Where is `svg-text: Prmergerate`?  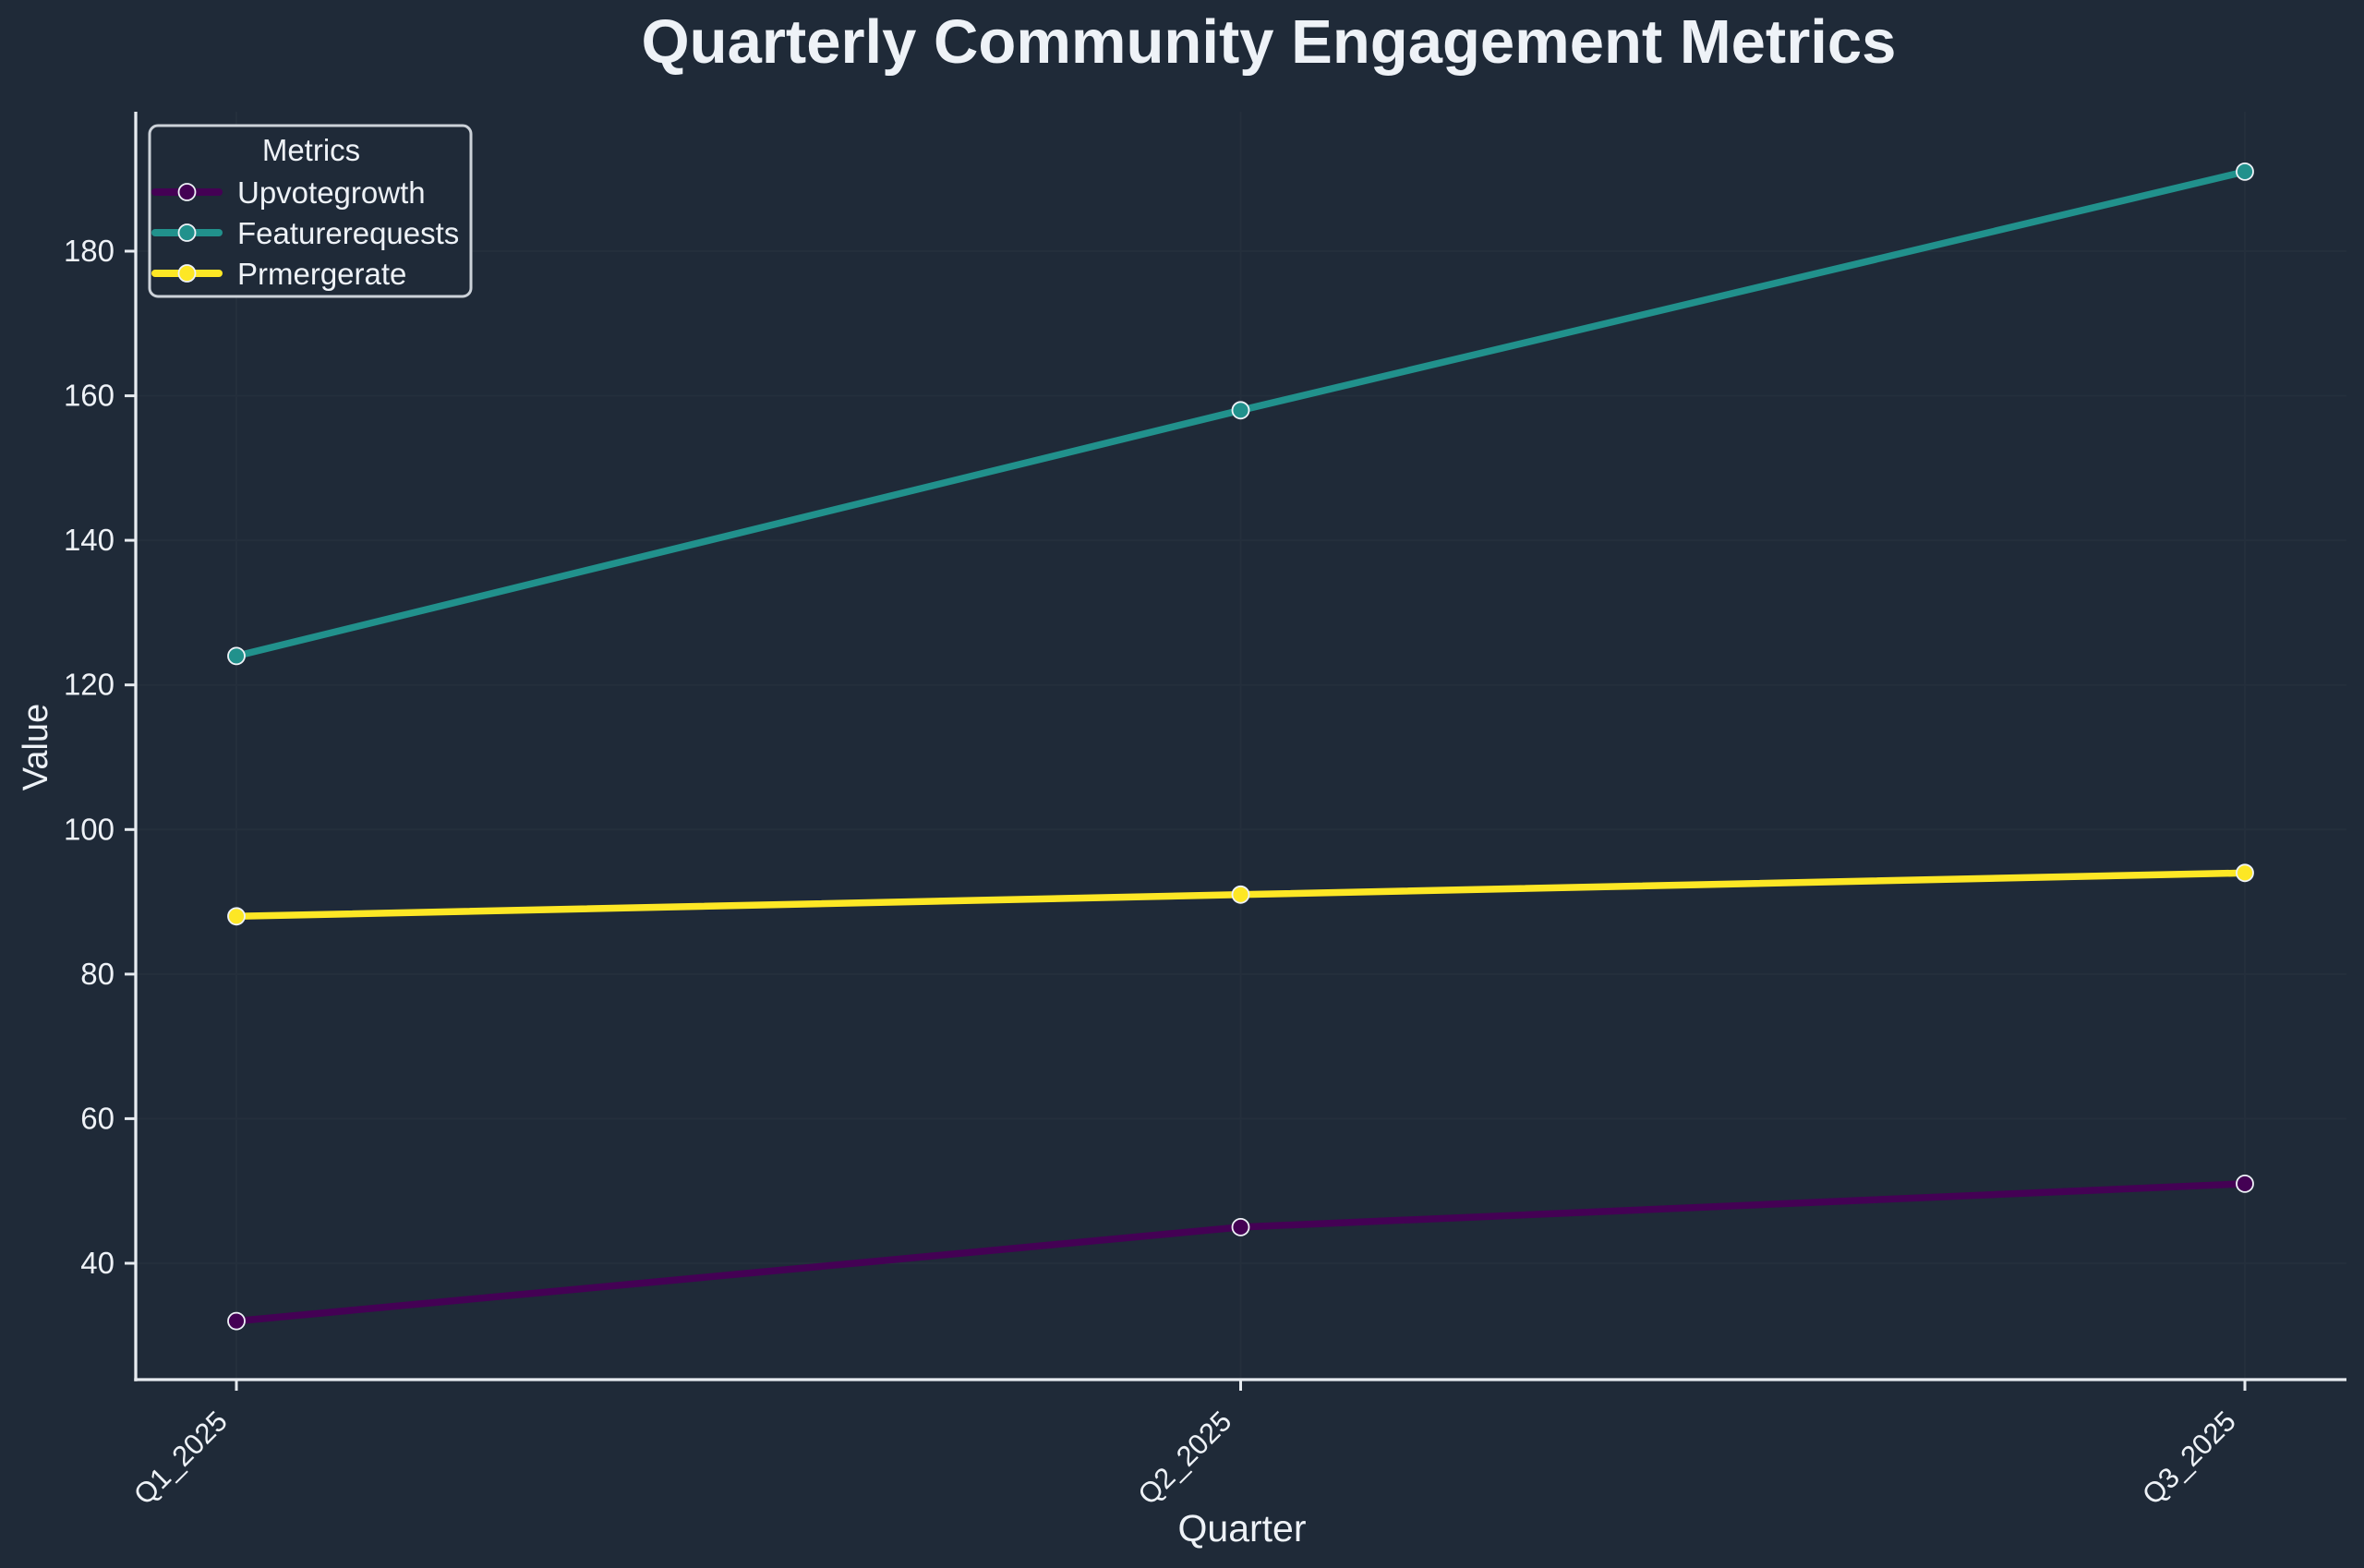
svg-text: Prmergerate is located at coordinates (321, 274).